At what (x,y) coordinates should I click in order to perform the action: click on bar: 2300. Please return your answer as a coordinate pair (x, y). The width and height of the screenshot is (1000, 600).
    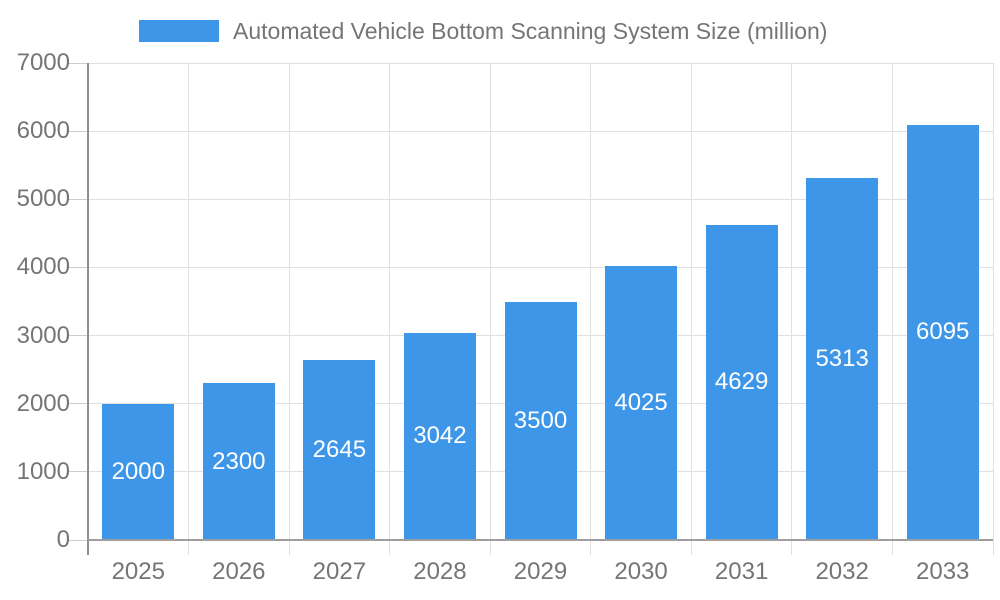
    Looking at the image, I should click on (238, 461).